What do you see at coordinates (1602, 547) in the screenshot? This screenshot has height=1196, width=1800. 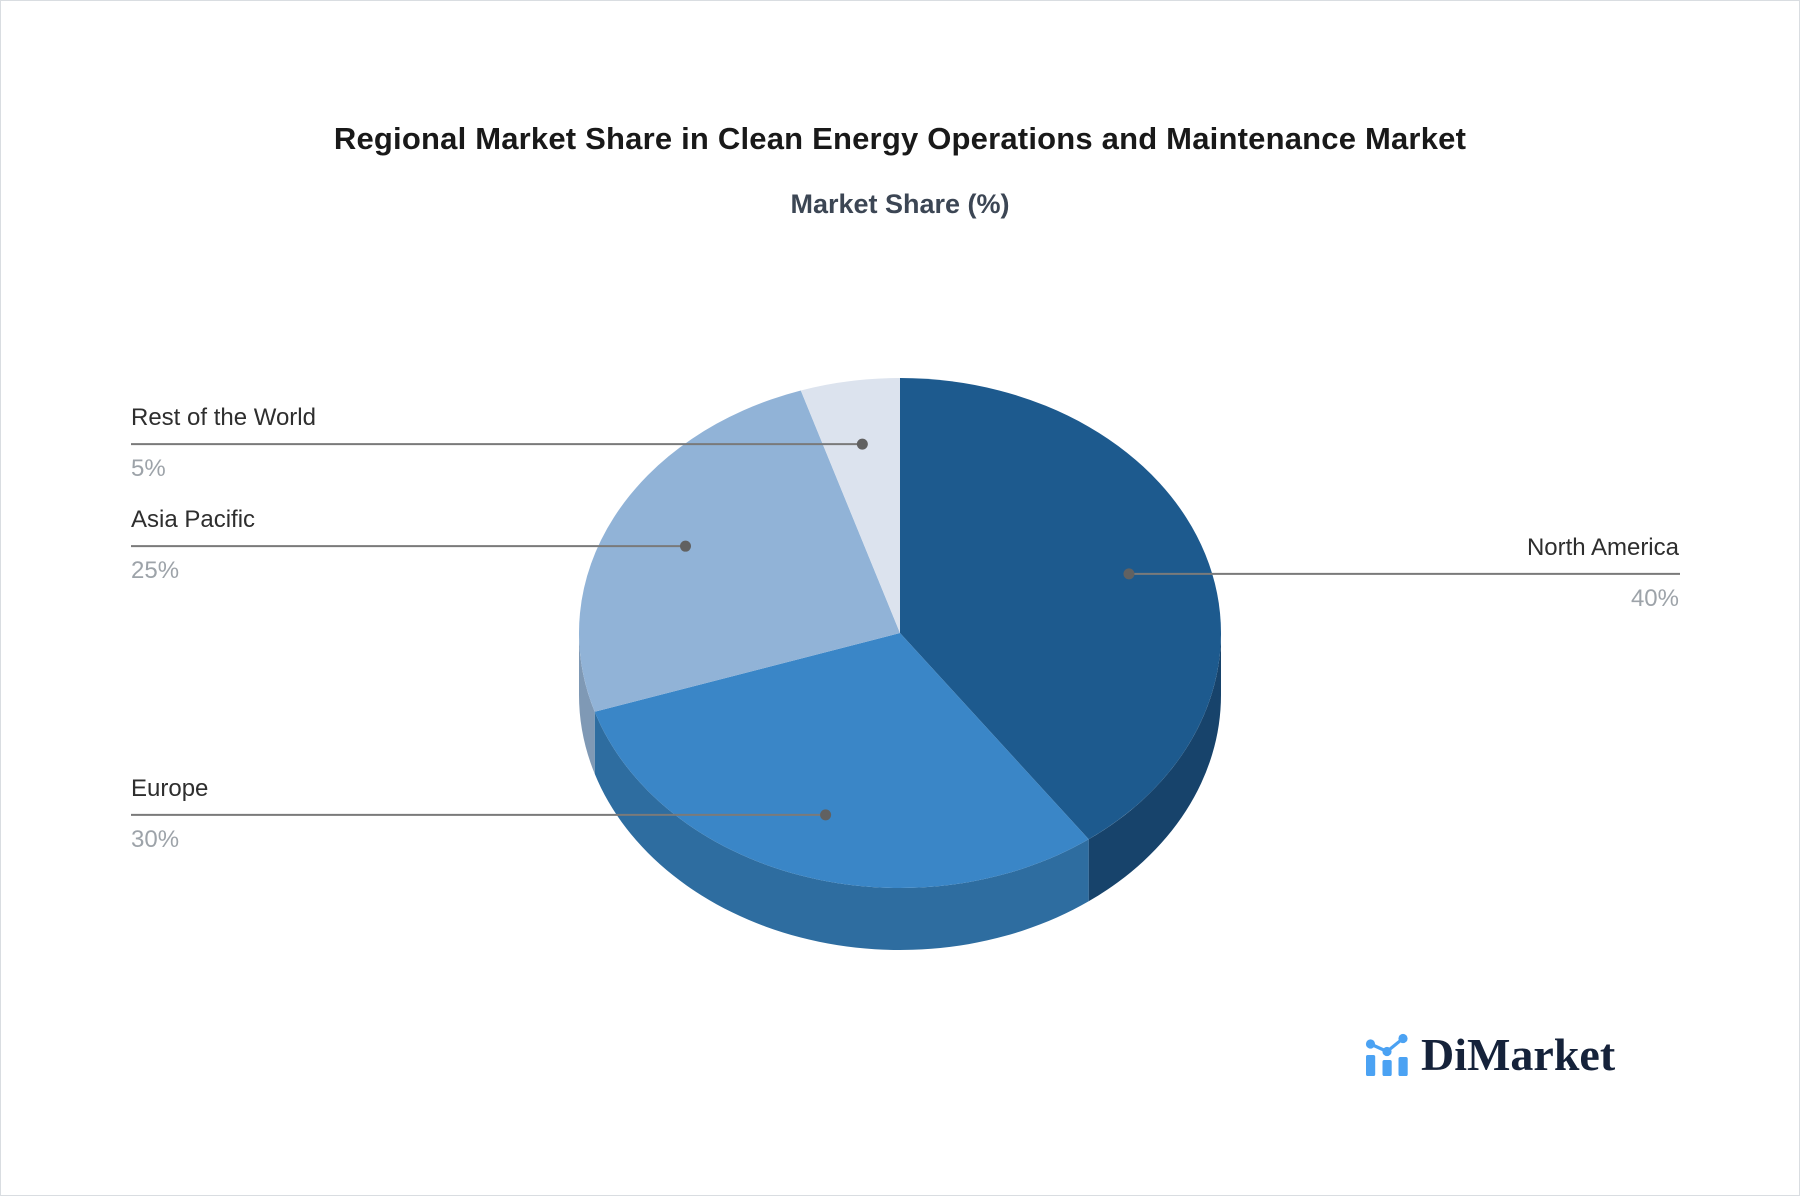 I see `slice-name: North America` at bounding box center [1602, 547].